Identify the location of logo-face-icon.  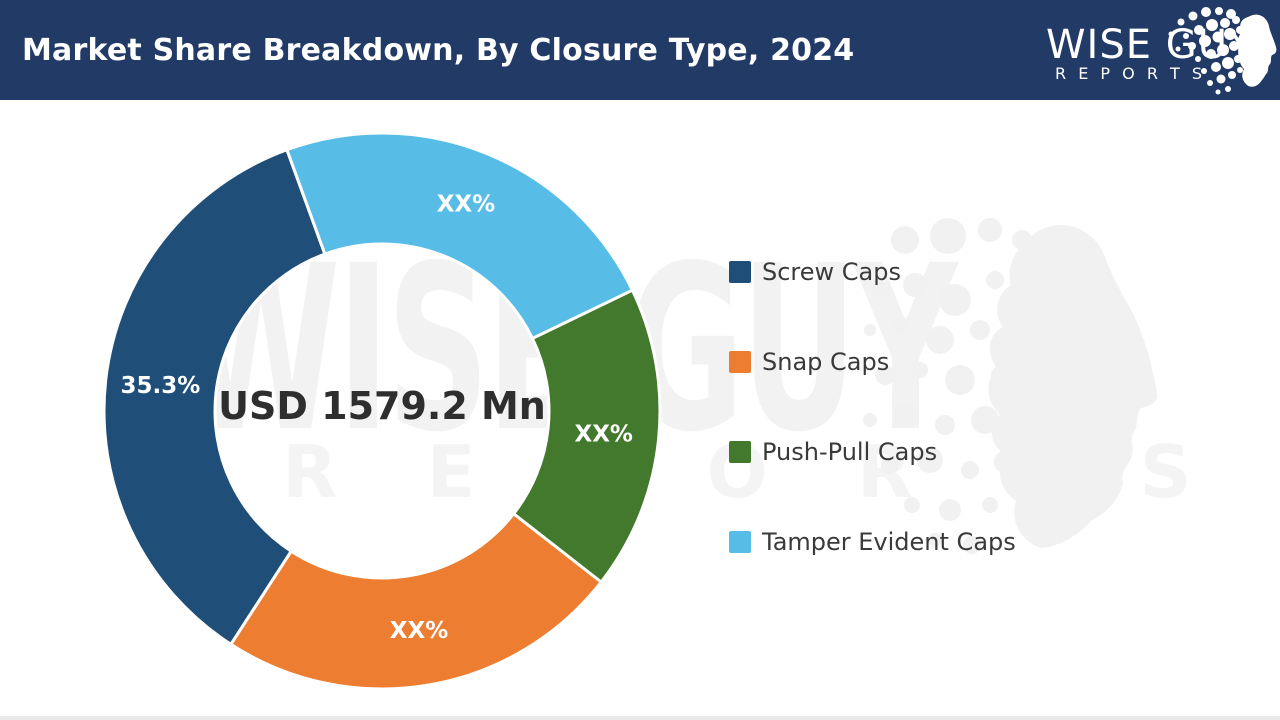
(1222, 51).